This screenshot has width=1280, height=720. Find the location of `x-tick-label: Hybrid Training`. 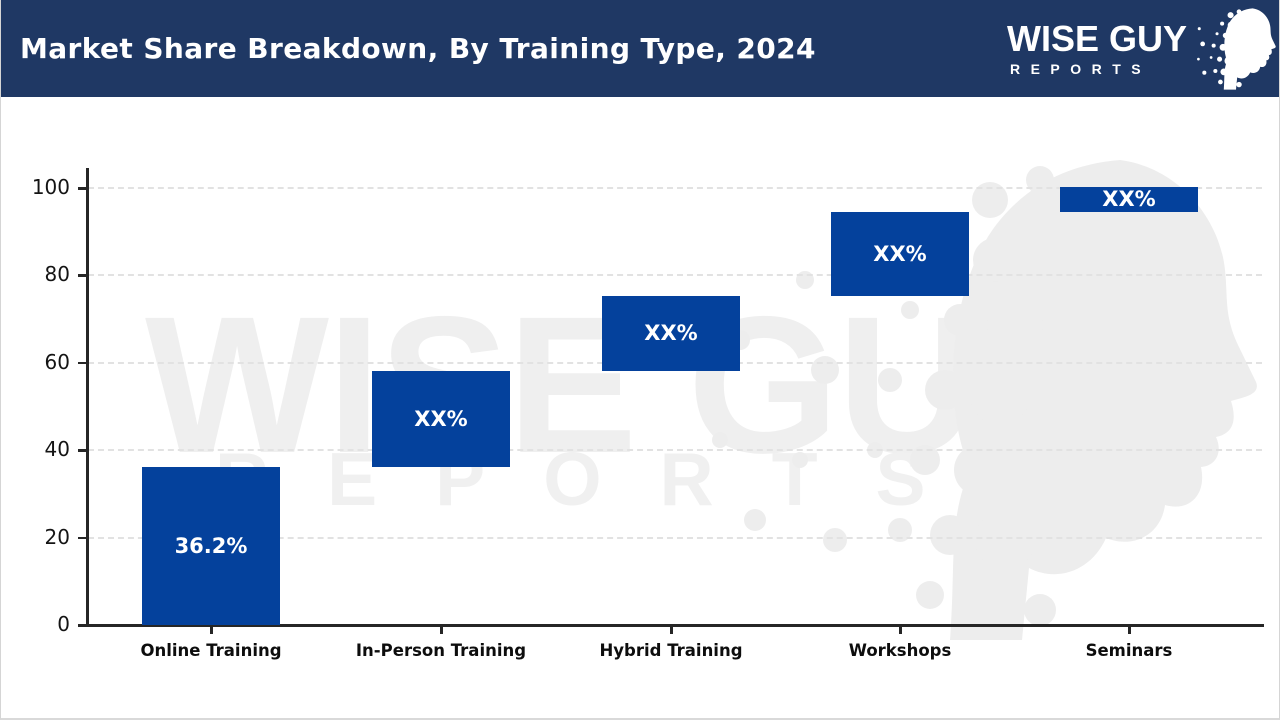

x-tick-label: Hybrid Training is located at coordinates (671, 650).